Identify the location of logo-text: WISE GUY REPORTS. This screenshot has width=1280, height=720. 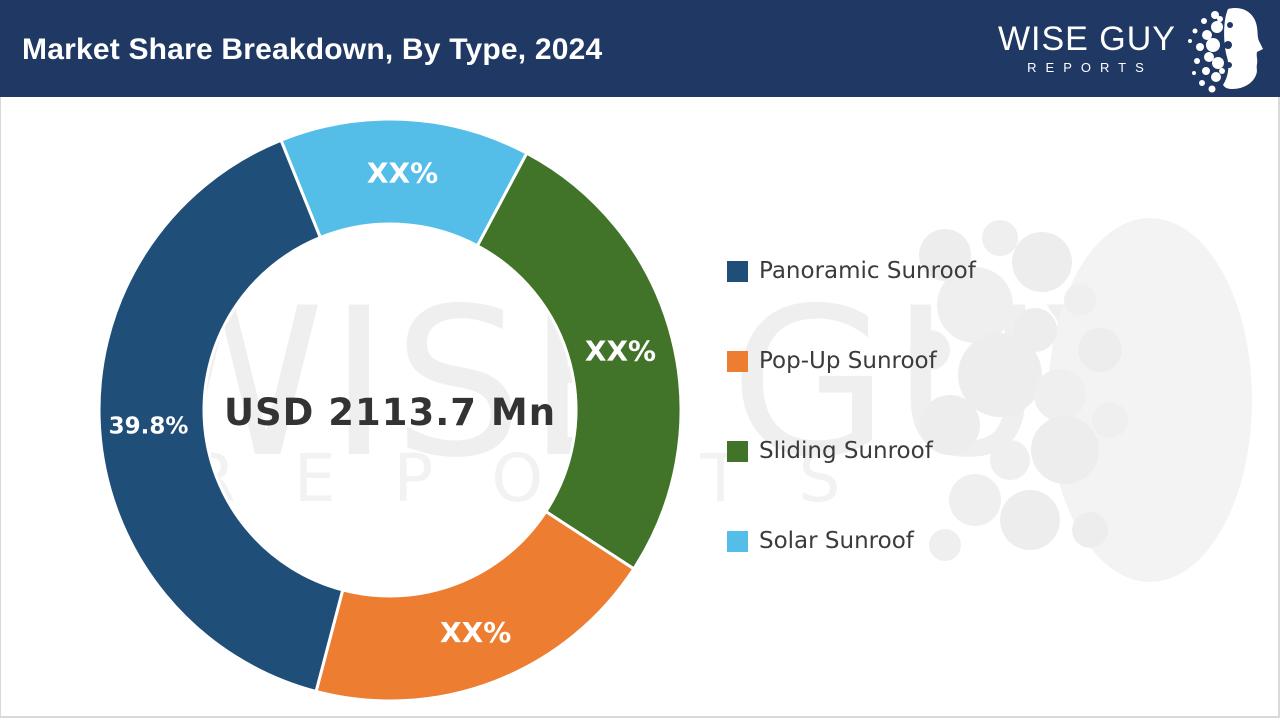
(1087, 48).